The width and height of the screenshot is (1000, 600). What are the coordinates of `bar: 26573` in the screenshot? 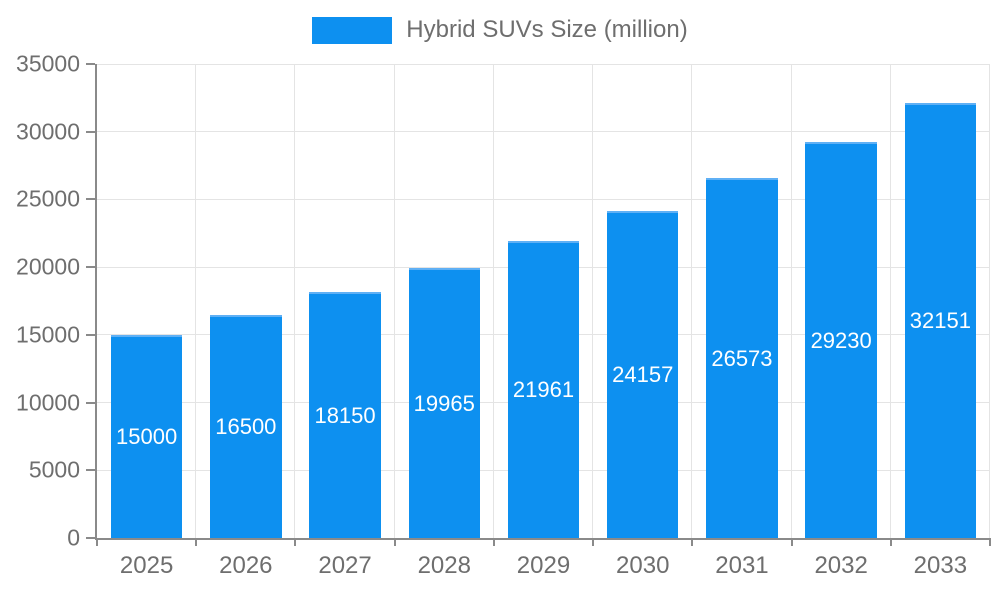 It's located at (742, 358).